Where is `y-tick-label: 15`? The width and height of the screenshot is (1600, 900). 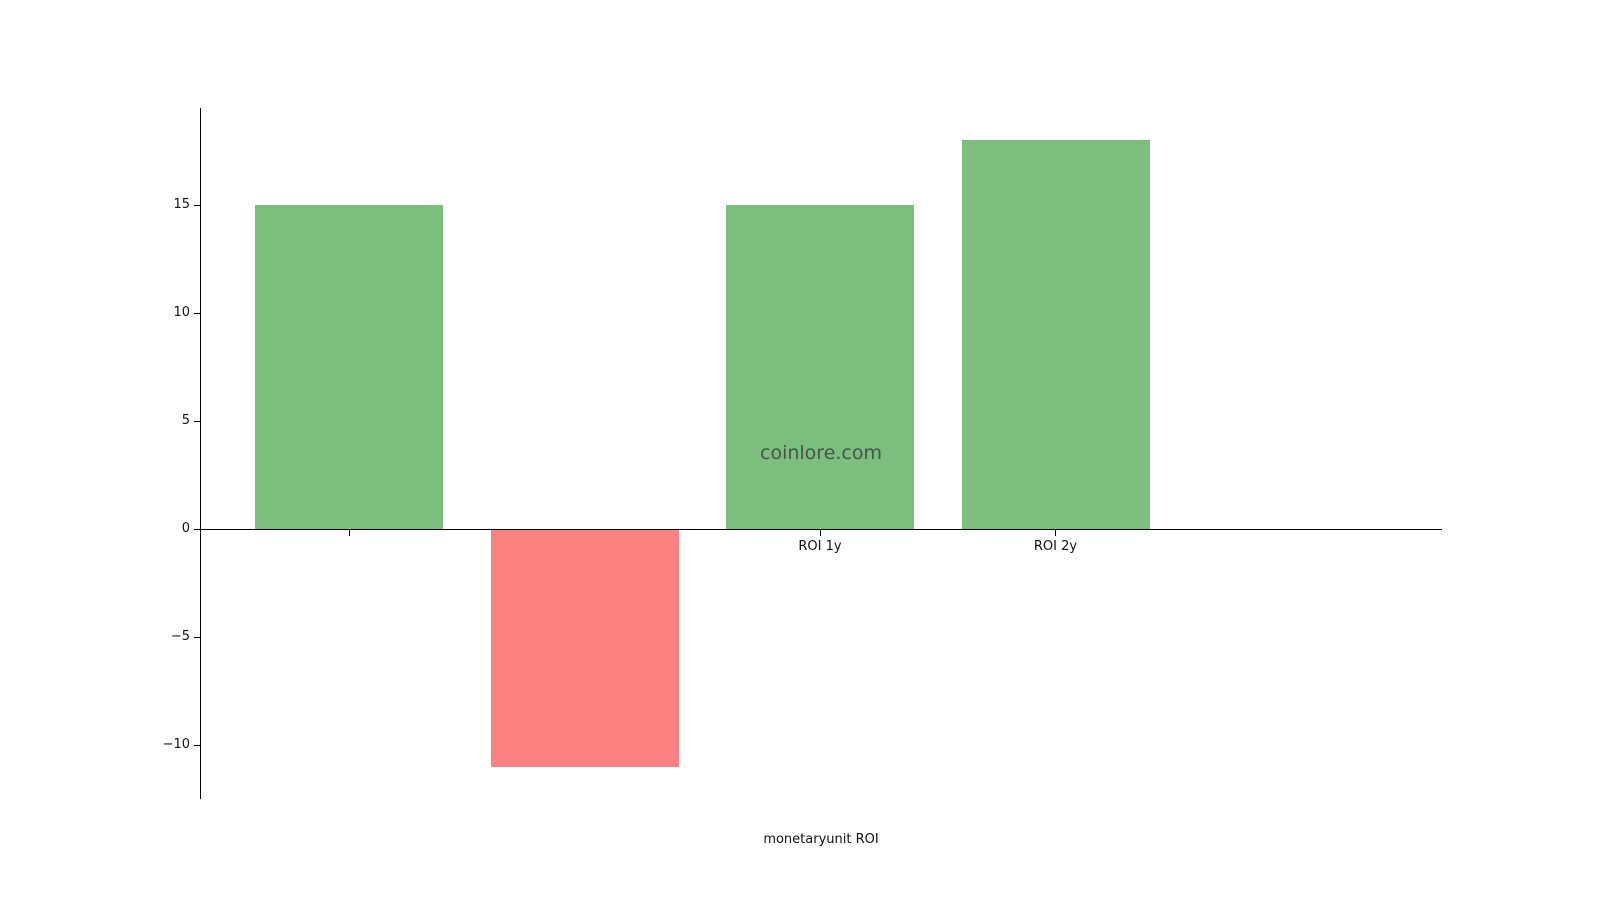
y-tick-label: 15 is located at coordinates (181, 204).